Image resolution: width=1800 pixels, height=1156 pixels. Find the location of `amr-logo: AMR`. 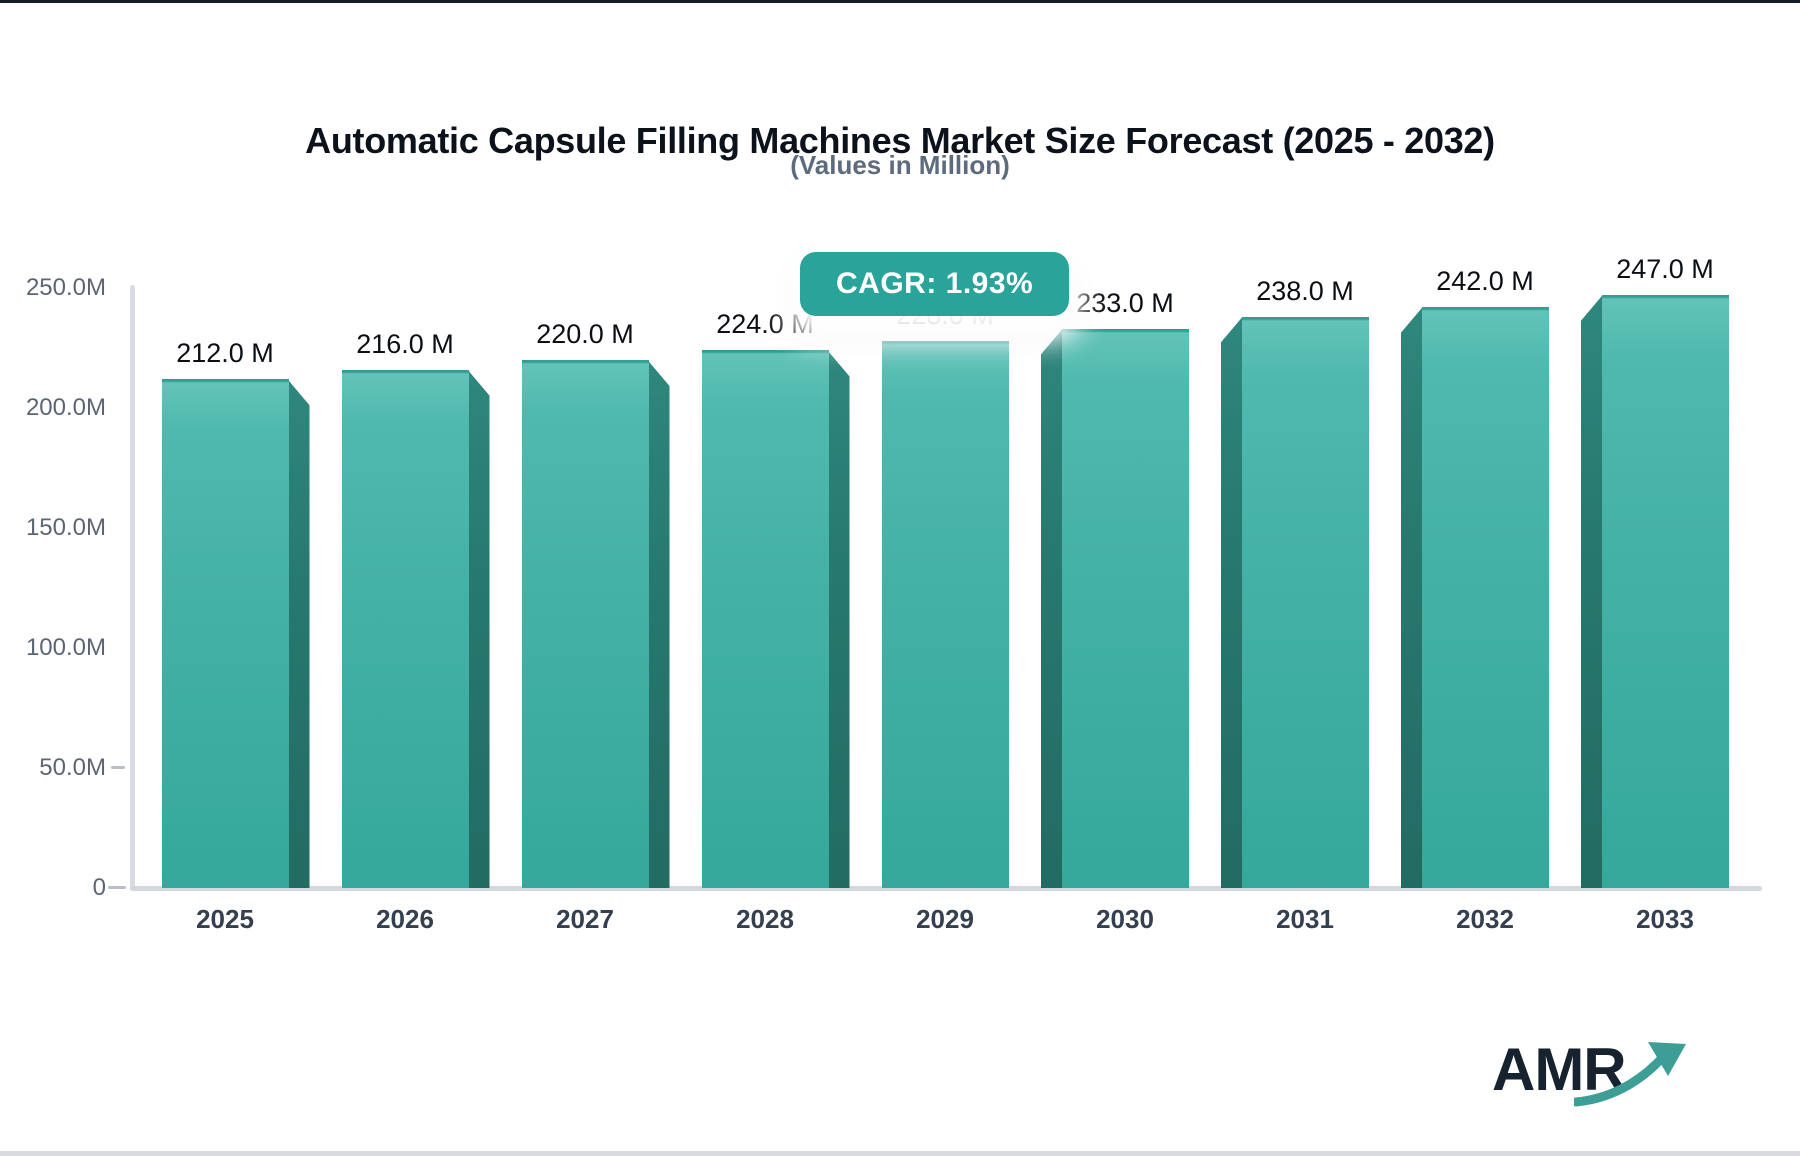

amr-logo: AMR is located at coordinates (1592, 1071).